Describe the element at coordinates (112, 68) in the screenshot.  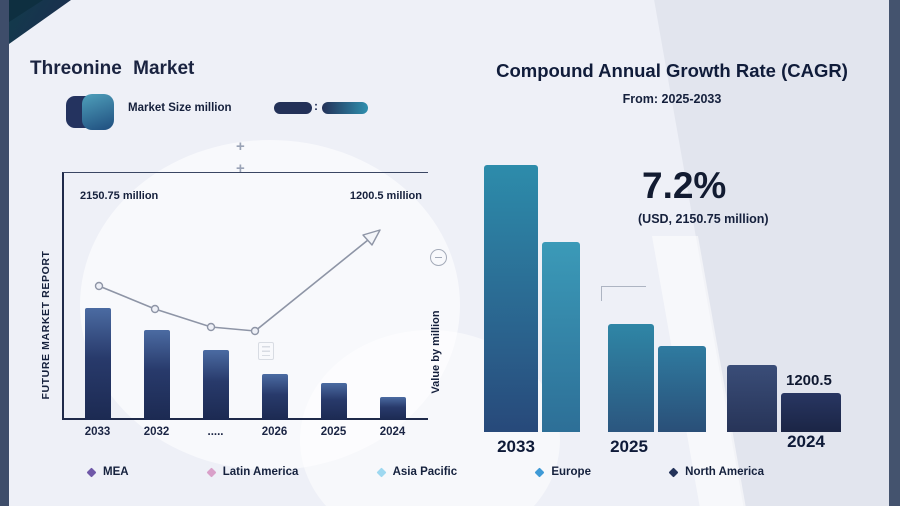
I see `page-title: Threonine Market` at that location.